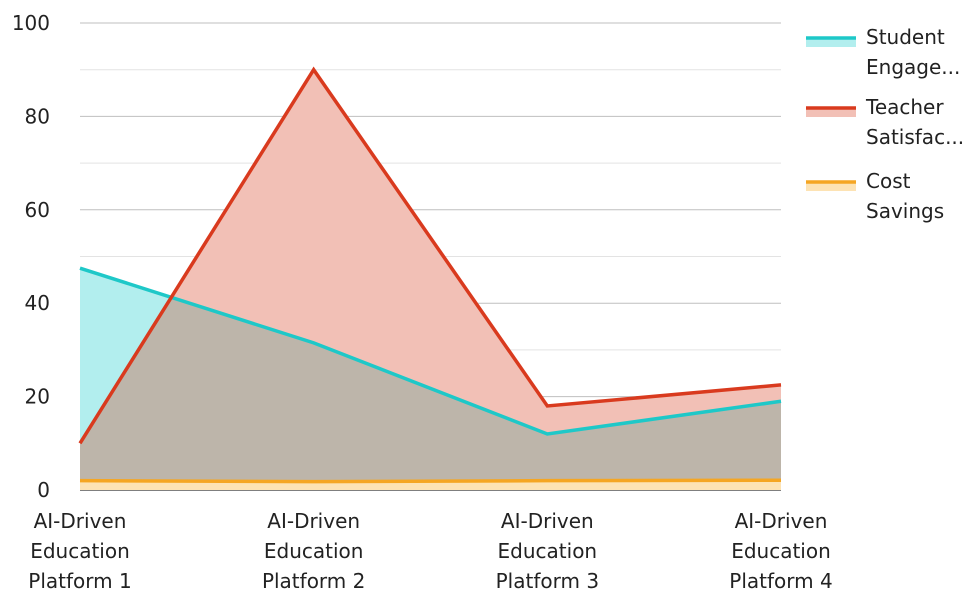  What do you see at coordinates (780, 551) in the screenshot?
I see `x-tick-label: AI-Driven Education Platform 4` at bounding box center [780, 551].